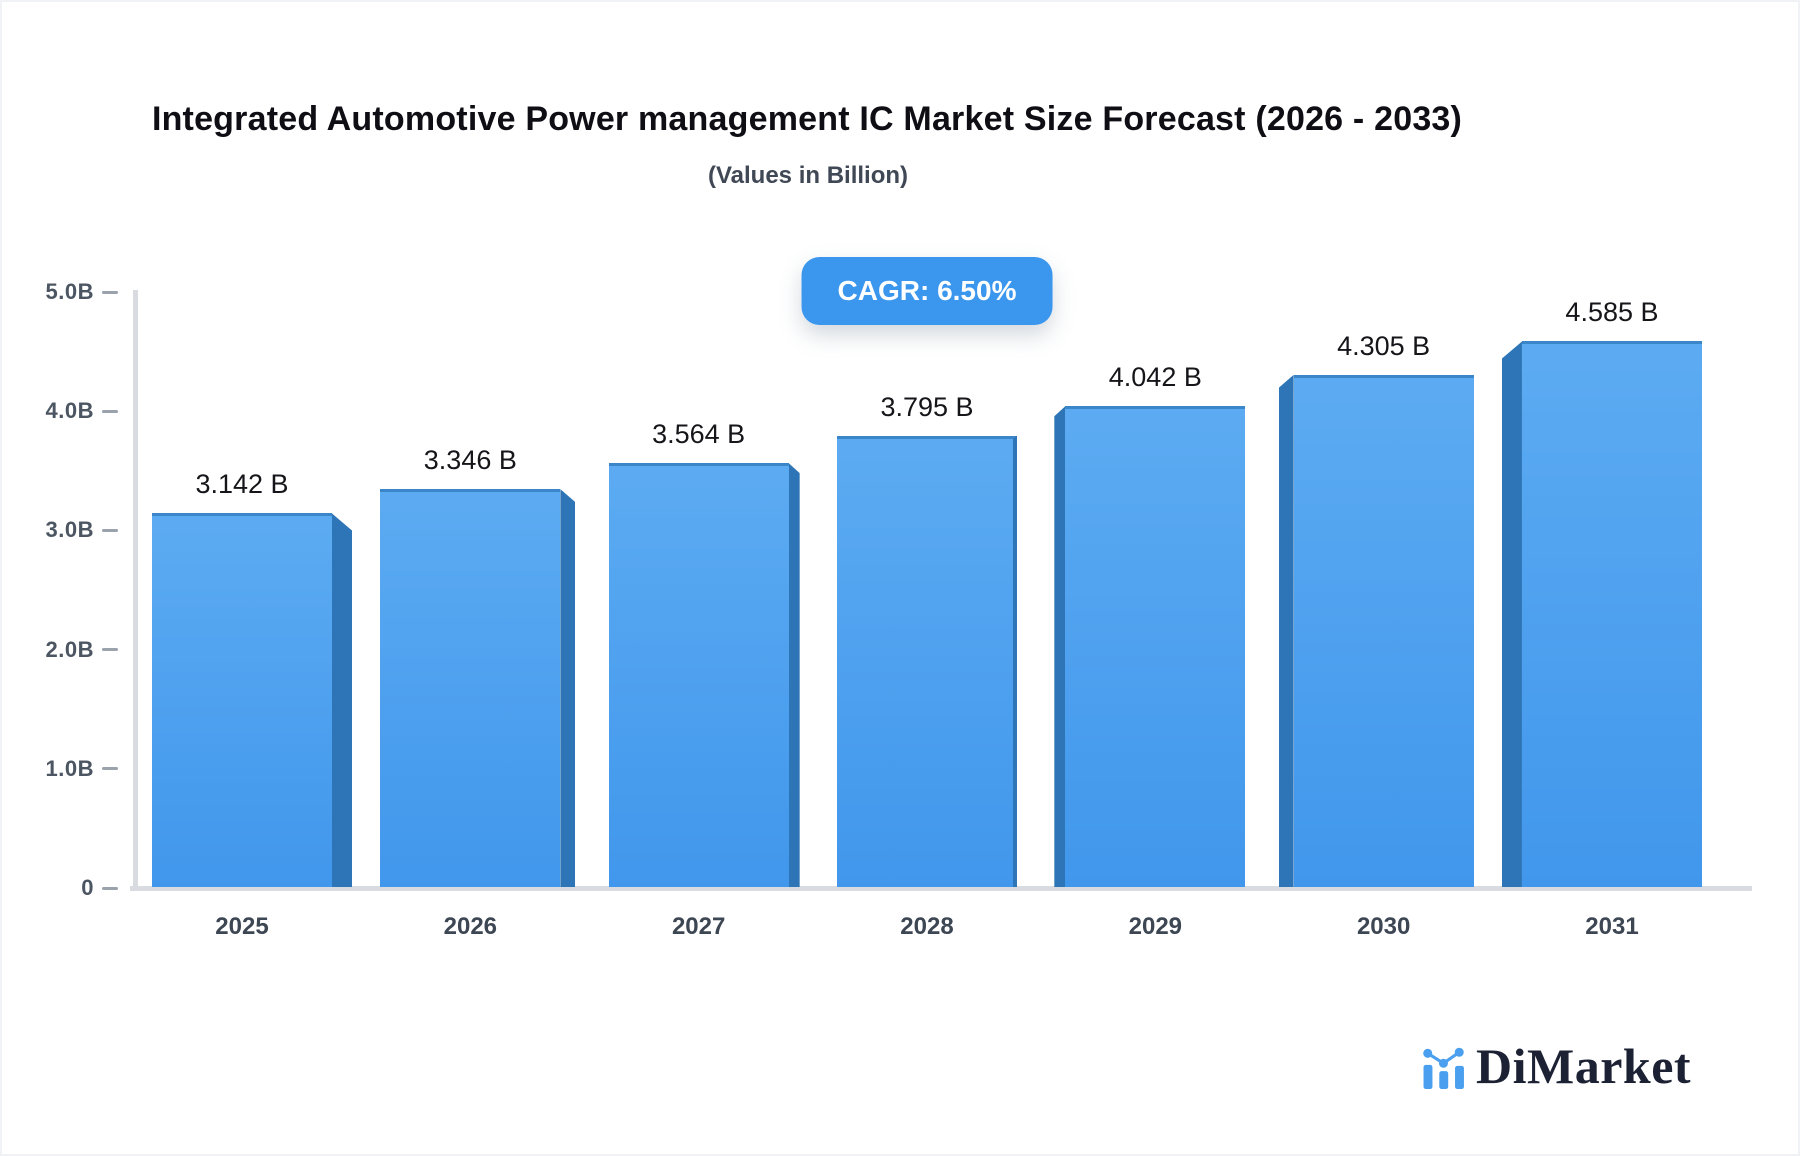 The image size is (1800, 1156). What do you see at coordinates (699, 434) in the screenshot?
I see `bar-value-label: 3.564 B` at bounding box center [699, 434].